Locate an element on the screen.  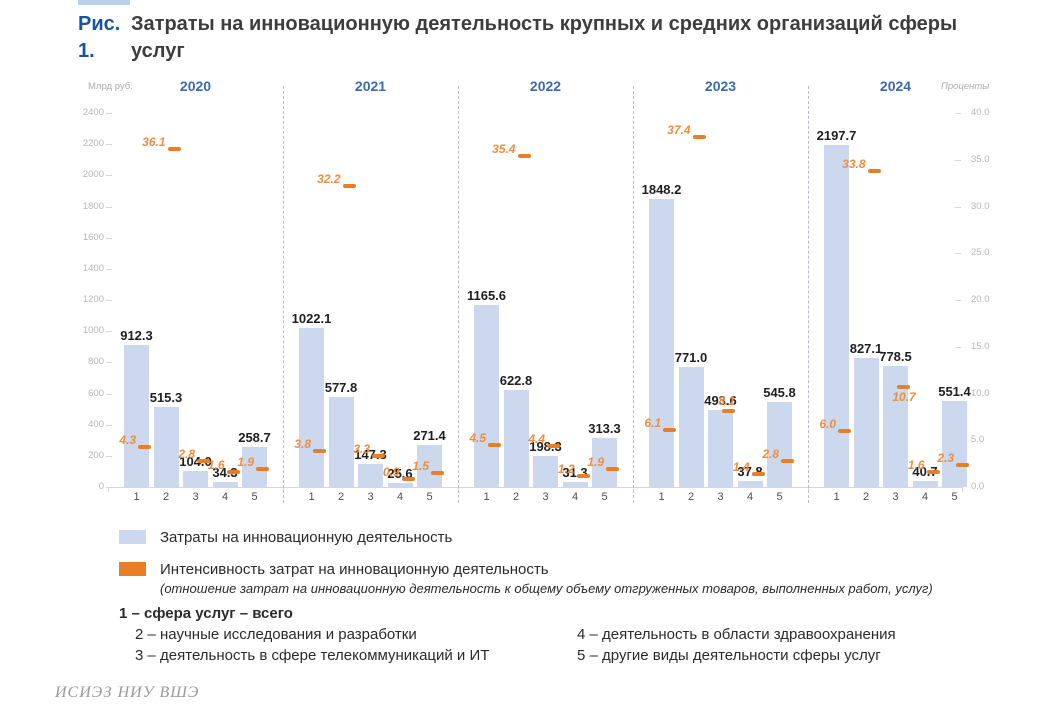
left-axis-tick-label: 1200 is located at coordinates (93, 299).